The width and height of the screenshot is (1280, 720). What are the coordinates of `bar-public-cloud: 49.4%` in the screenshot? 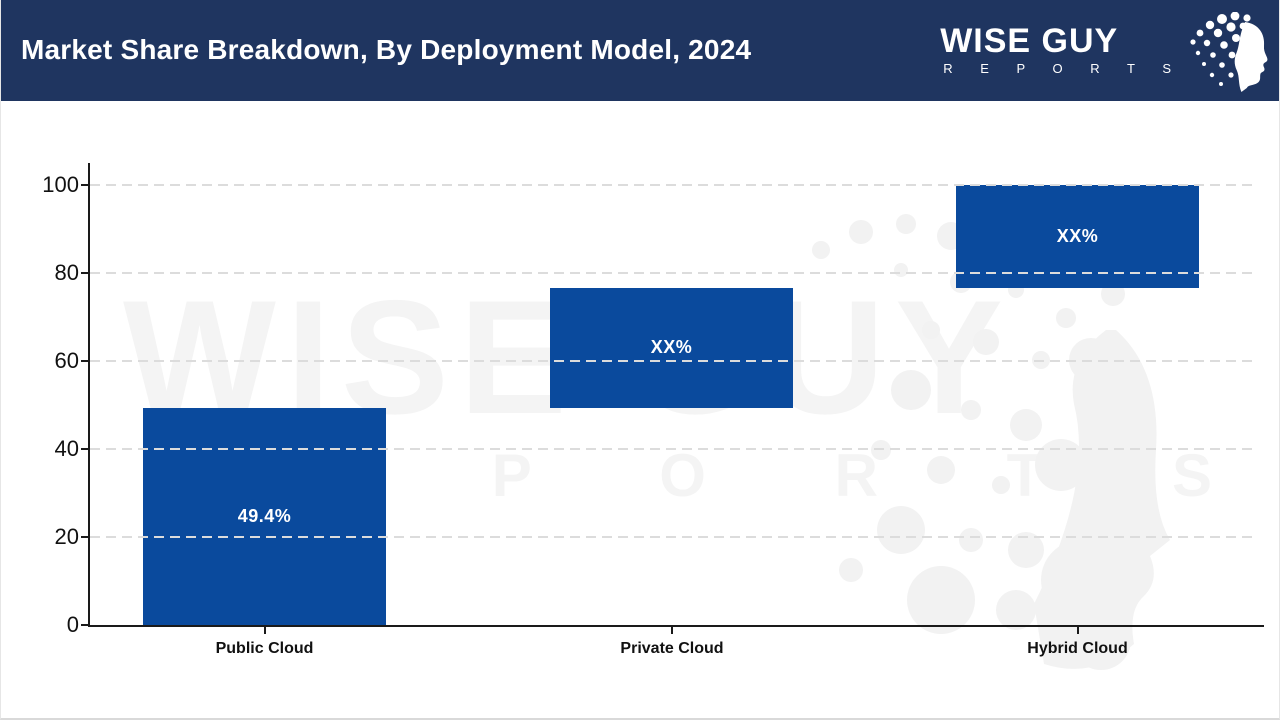 It's located at (264, 516).